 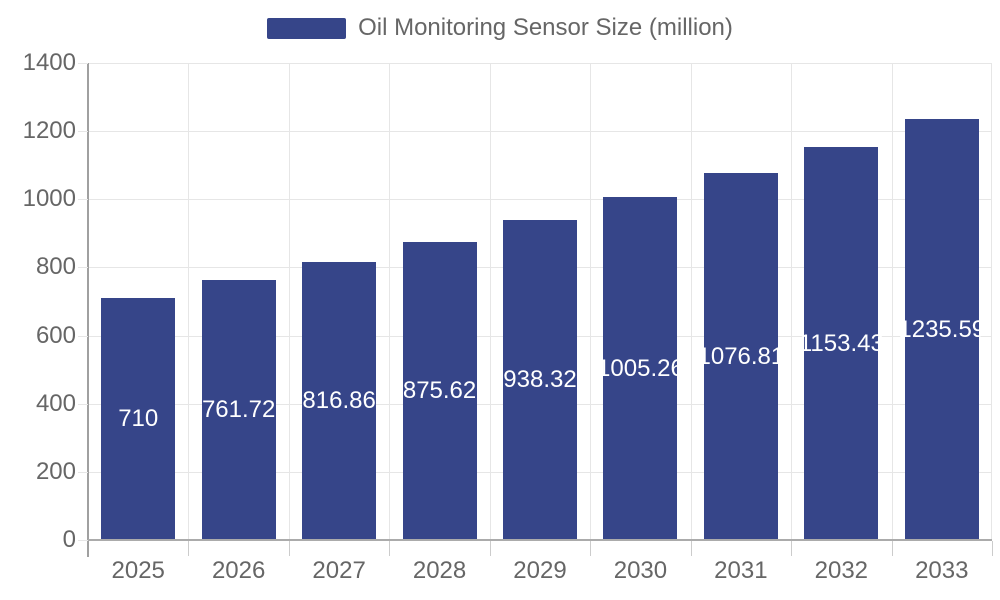 What do you see at coordinates (942, 570) in the screenshot?
I see `x-tick-label: 2033` at bounding box center [942, 570].